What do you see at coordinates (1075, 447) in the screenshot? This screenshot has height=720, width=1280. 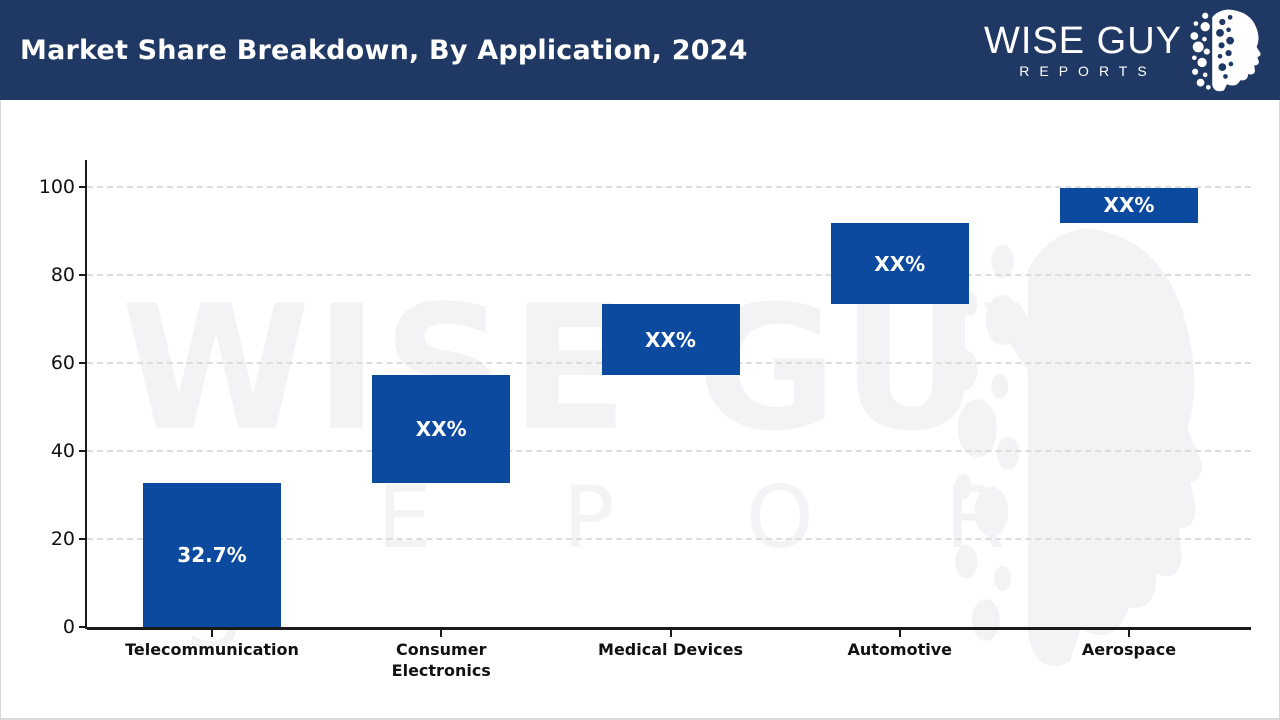 I see `watermark-head-icon` at bounding box center [1075, 447].